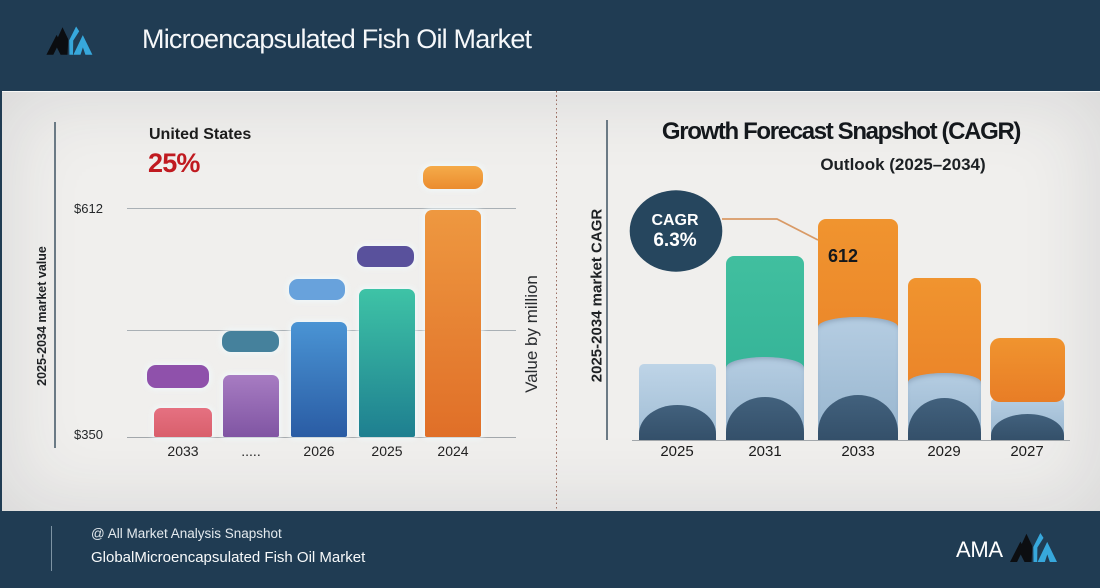 The width and height of the screenshot is (1100, 588). What do you see at coordinates (674, 240) in the screenshot?
I see `svg-text: 6.3%` at bounding box center [674, 240].